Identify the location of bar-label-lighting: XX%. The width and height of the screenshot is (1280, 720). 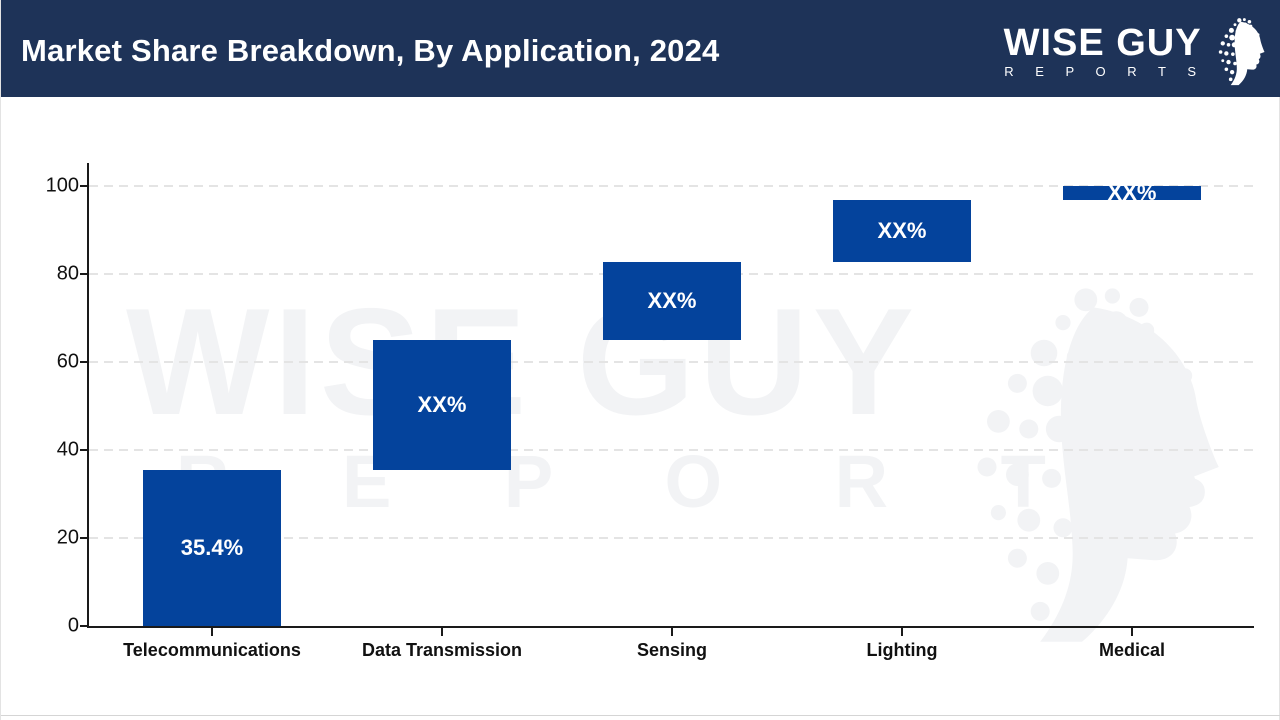
(902, 231).